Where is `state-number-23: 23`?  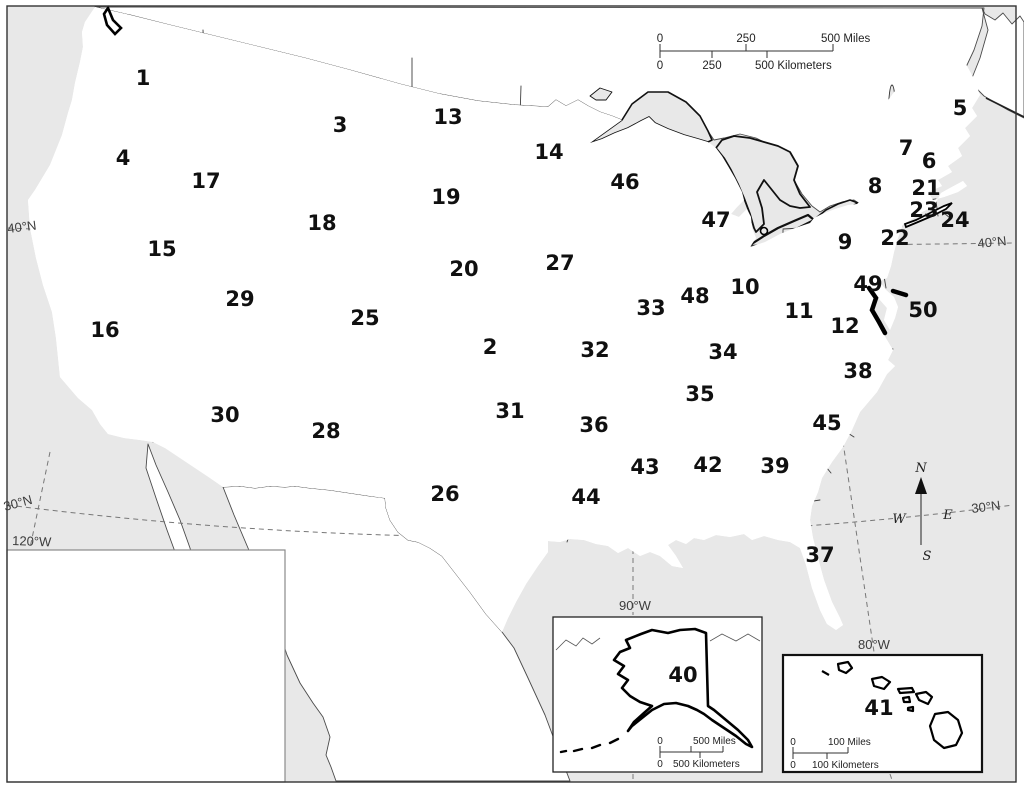
state-number-23: 23 is located at coordinates (923, 210).